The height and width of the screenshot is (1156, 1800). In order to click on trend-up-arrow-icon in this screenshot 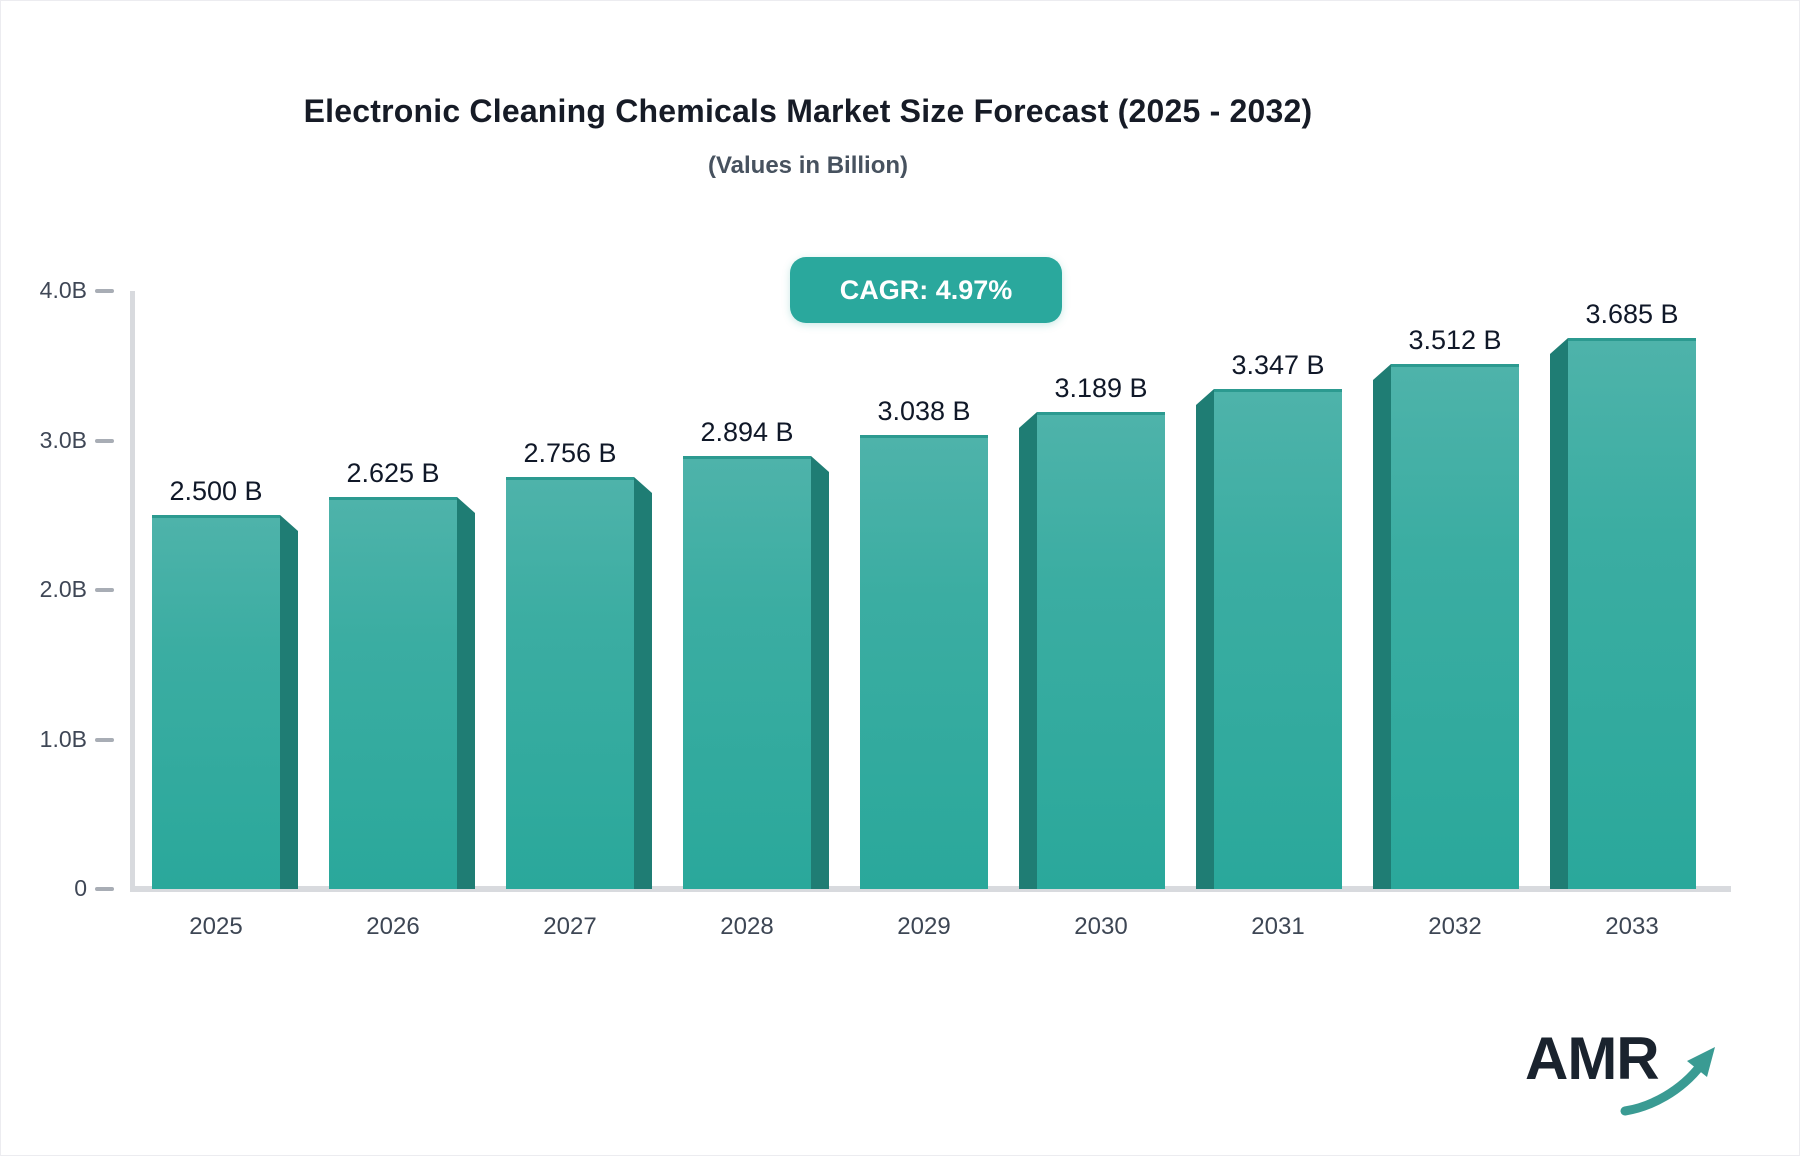, I will do `click(1667, 1081)`.